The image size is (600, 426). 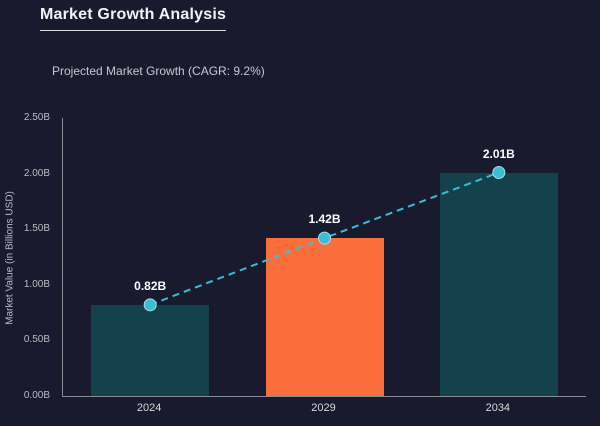 What do you see at coordinates (36, 284) in the screenshot?
I see `y-tick-label: 1.00B` at bounding box center [36, 284].